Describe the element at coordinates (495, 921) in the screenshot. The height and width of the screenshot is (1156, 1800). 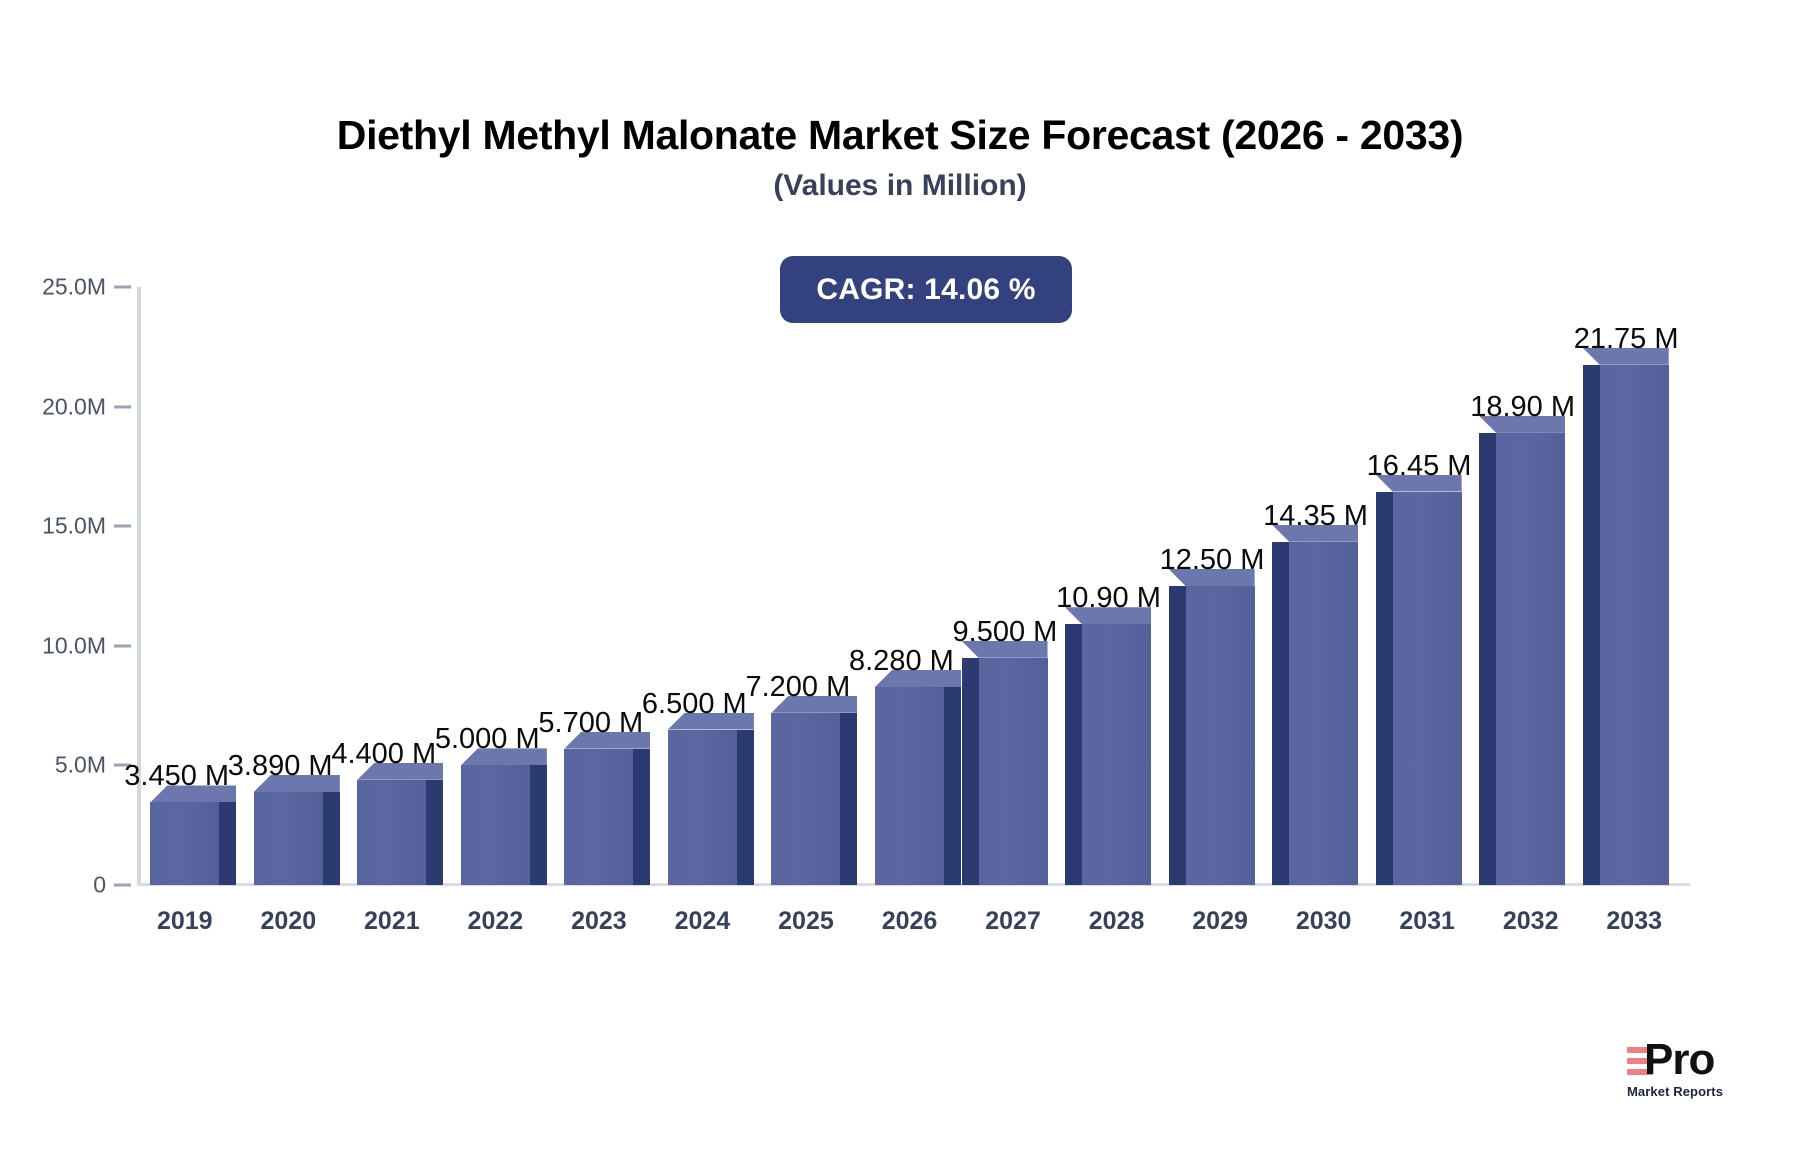
I see `x-tick-label: 2022` at that location.